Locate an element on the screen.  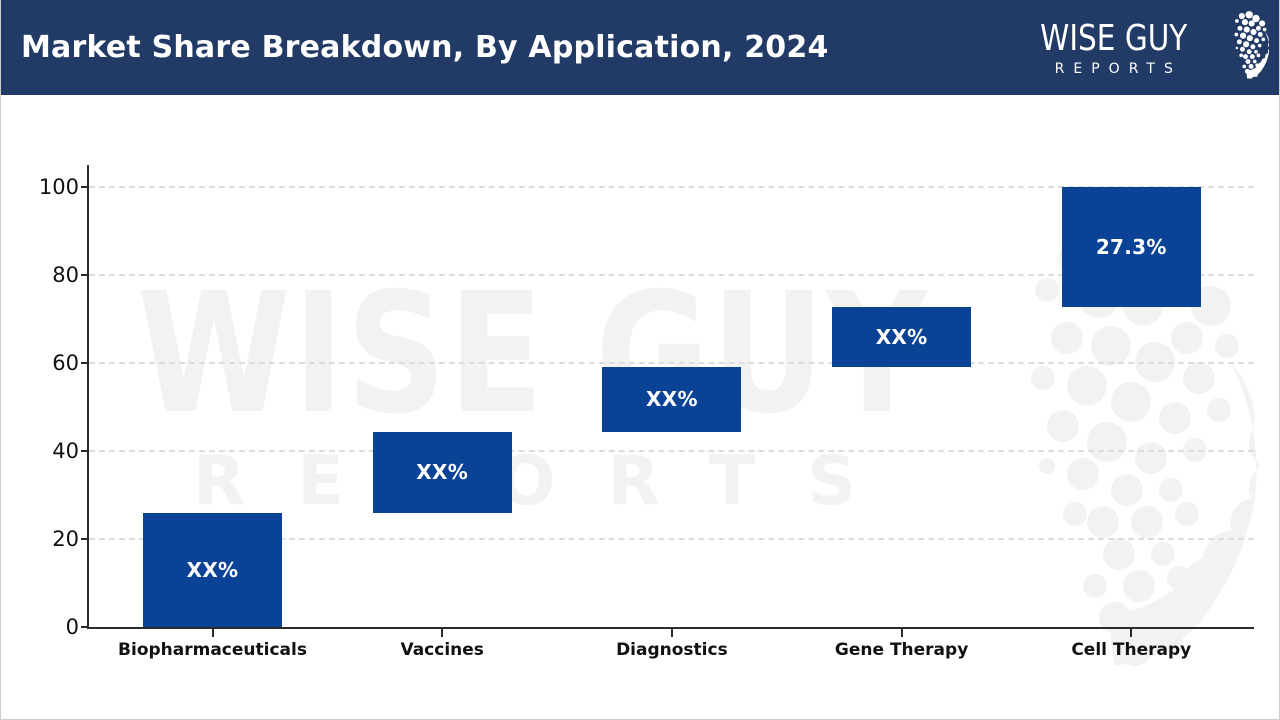
wise-guy-reports-logo: WISE GUY REPORTS is located at coordinates (1146, 48).